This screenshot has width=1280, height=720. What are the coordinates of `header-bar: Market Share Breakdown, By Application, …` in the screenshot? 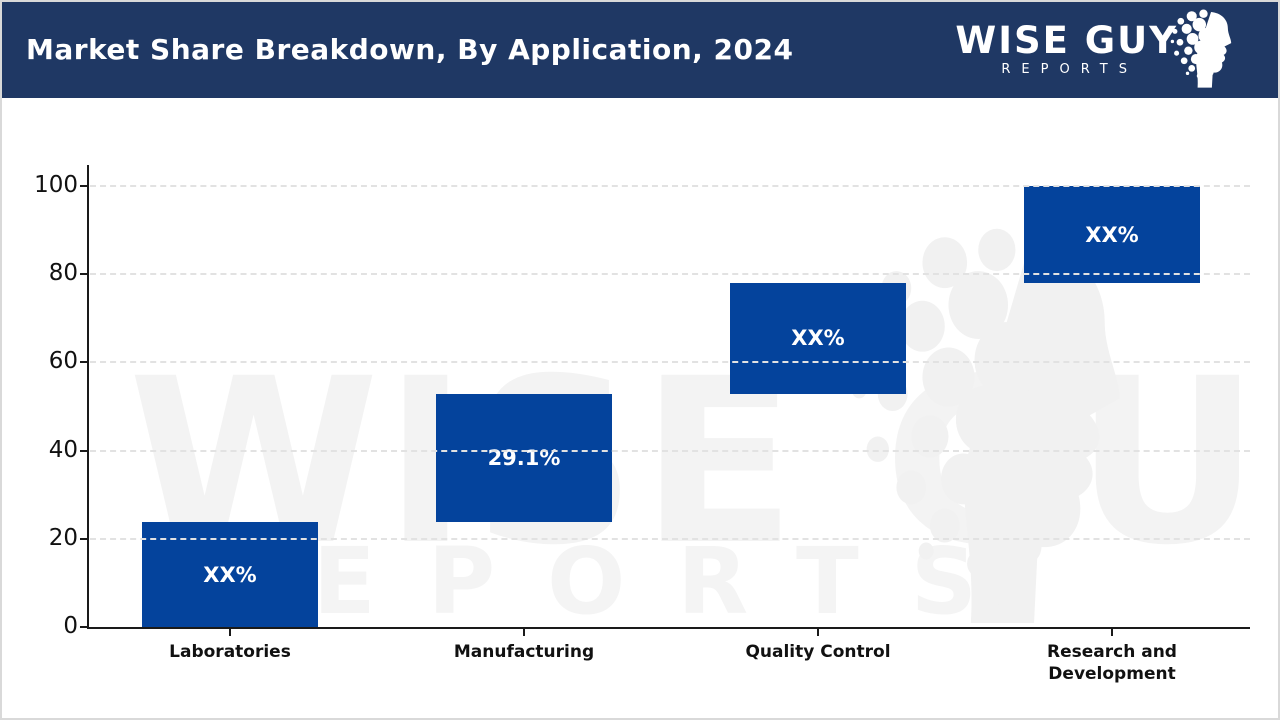 It's located at (640, 49).